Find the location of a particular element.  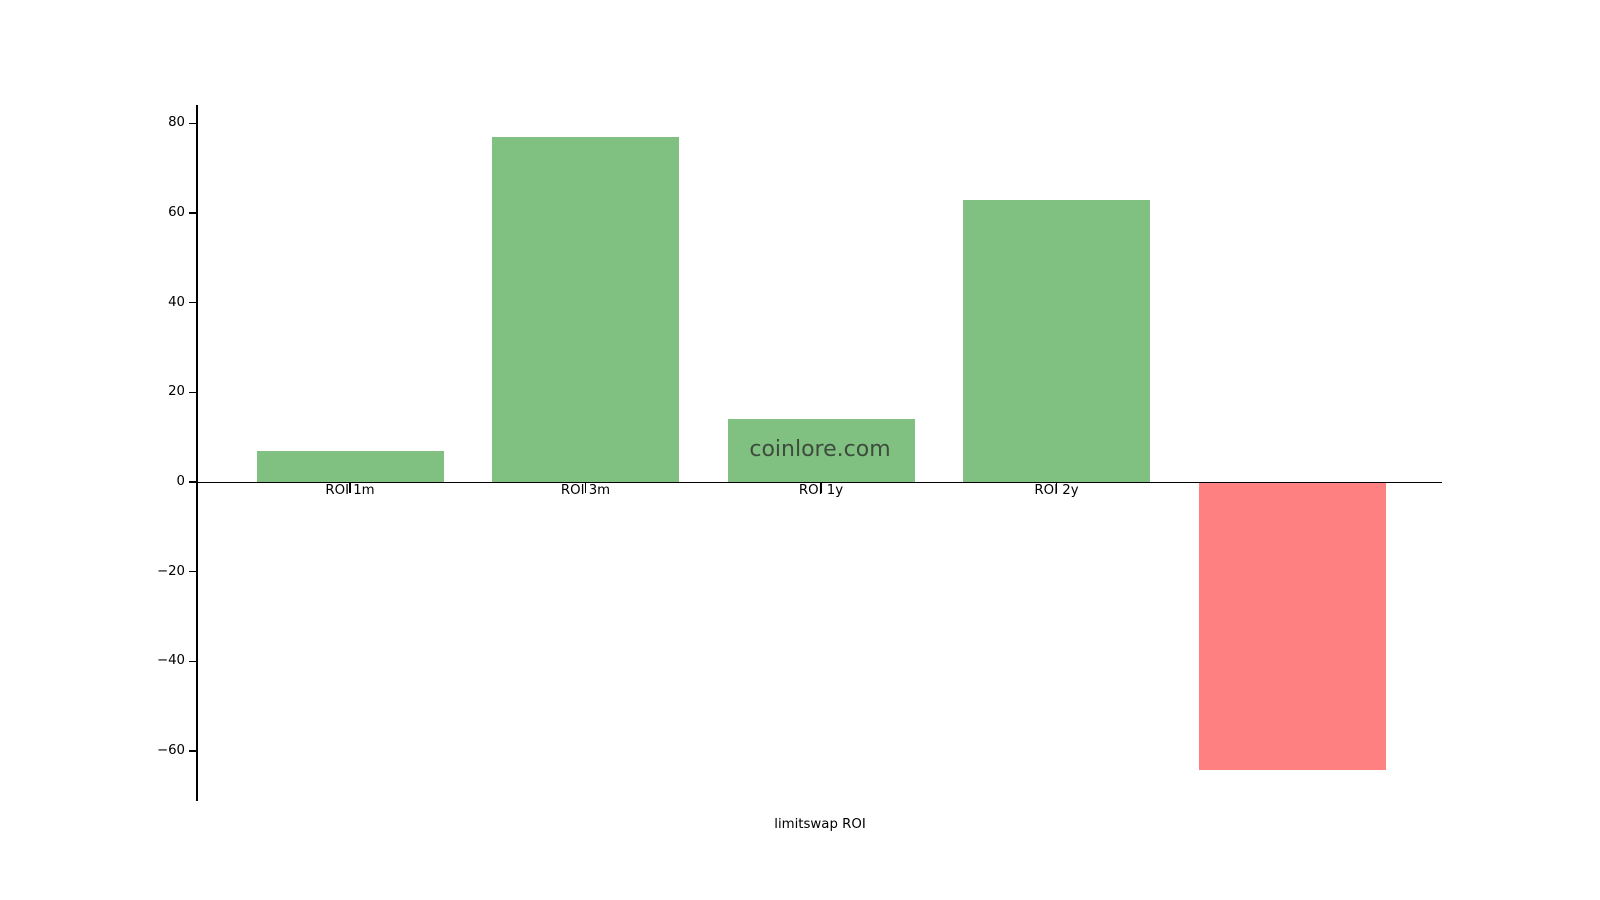

bar-roi-1y is located at coordinates (821, 450).